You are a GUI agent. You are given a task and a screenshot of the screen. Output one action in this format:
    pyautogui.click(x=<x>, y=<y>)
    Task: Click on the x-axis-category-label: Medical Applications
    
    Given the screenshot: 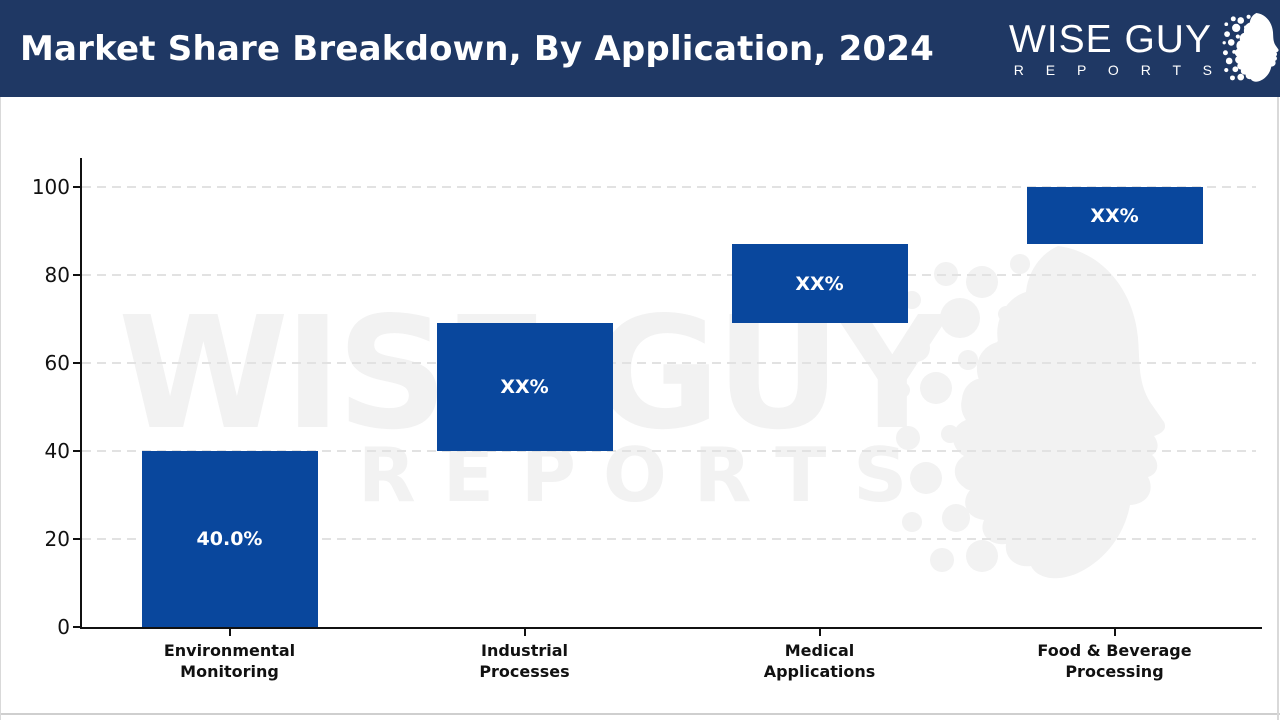 What is the action you would take?
    pyautogui.click(x=819, y=661)
    